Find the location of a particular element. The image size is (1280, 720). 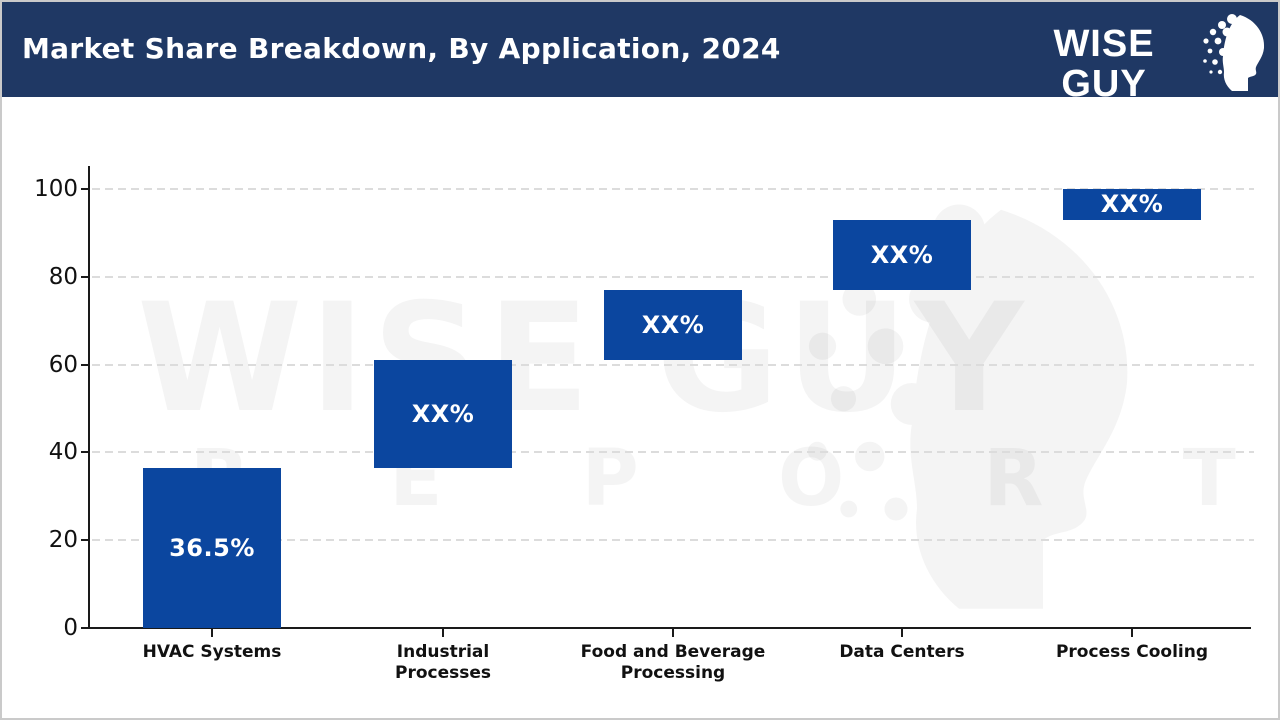

wise-guy-logo: WISE GUY REPORTS is located at coordinates (1143, 64).